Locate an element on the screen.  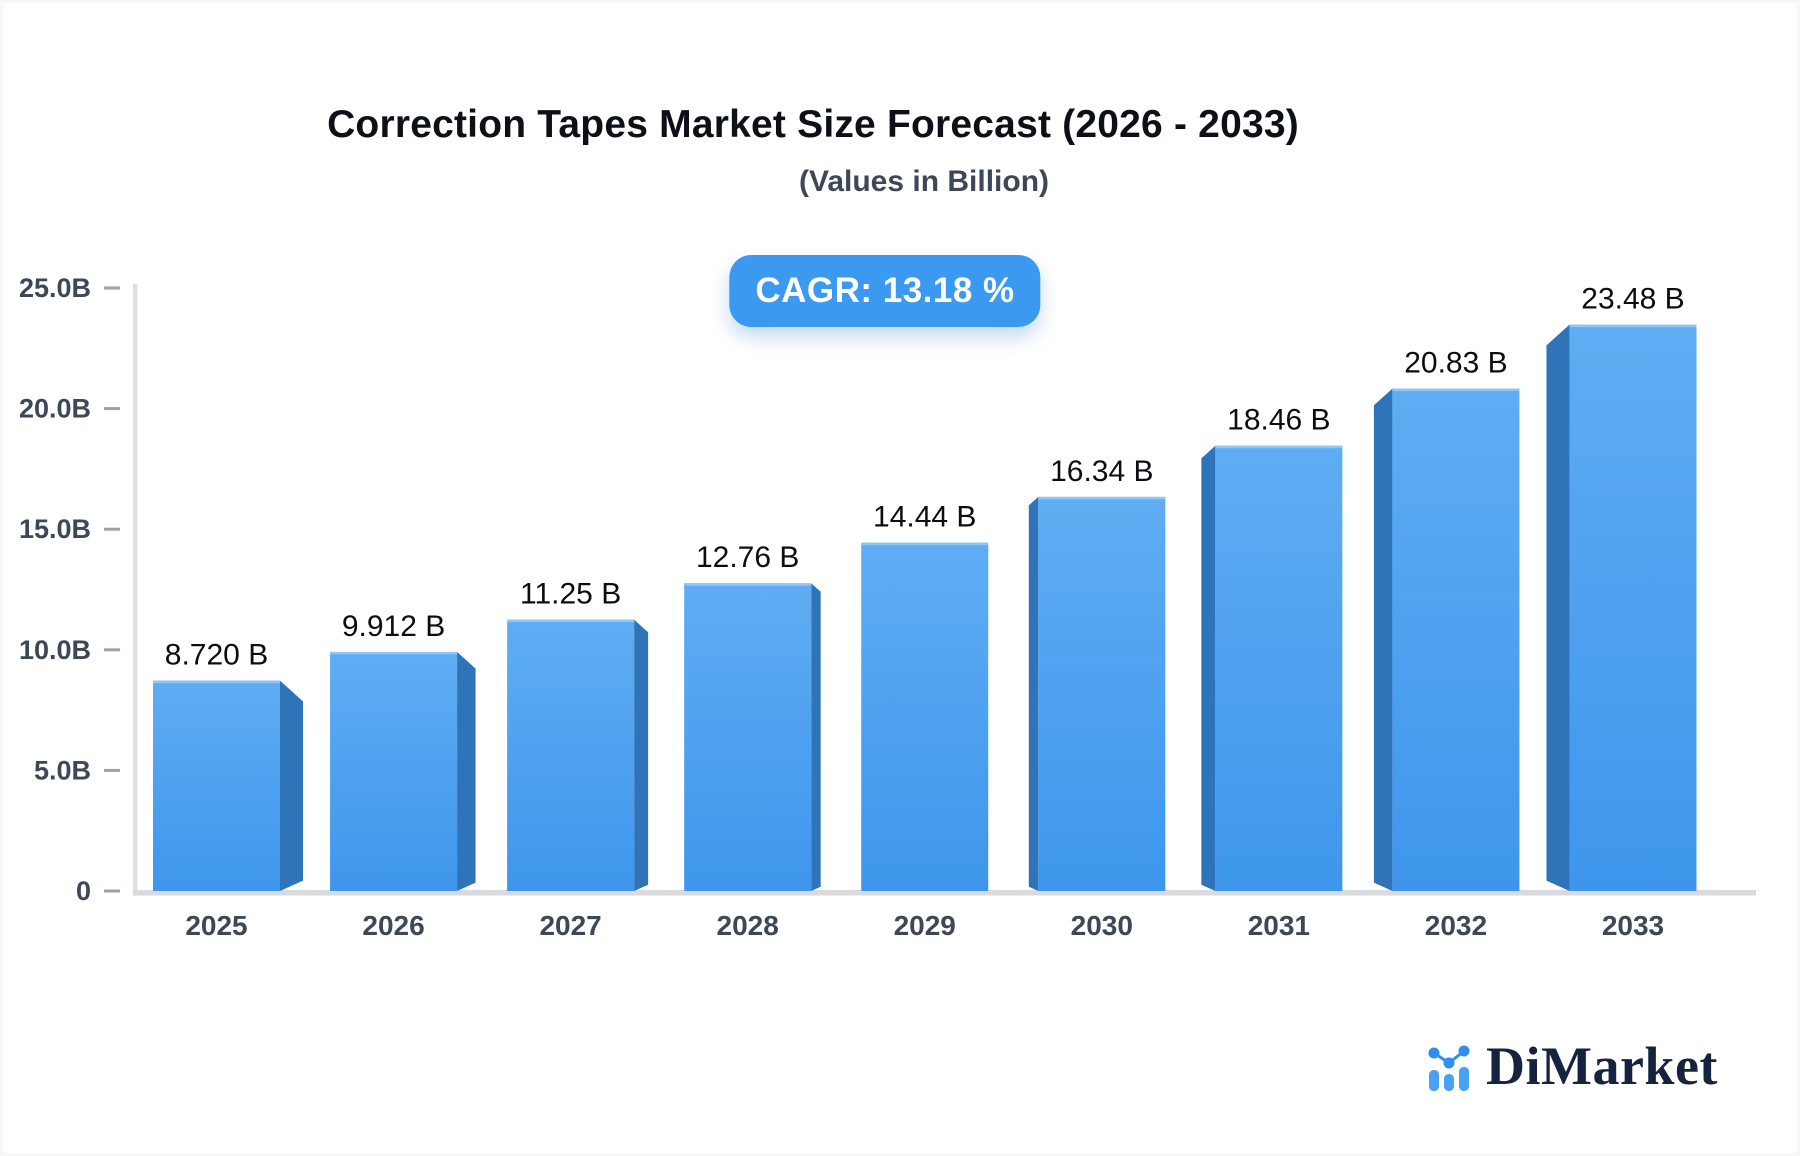
bar-value-label-2033: 23.48 B is located at coordinates (1632, 299).